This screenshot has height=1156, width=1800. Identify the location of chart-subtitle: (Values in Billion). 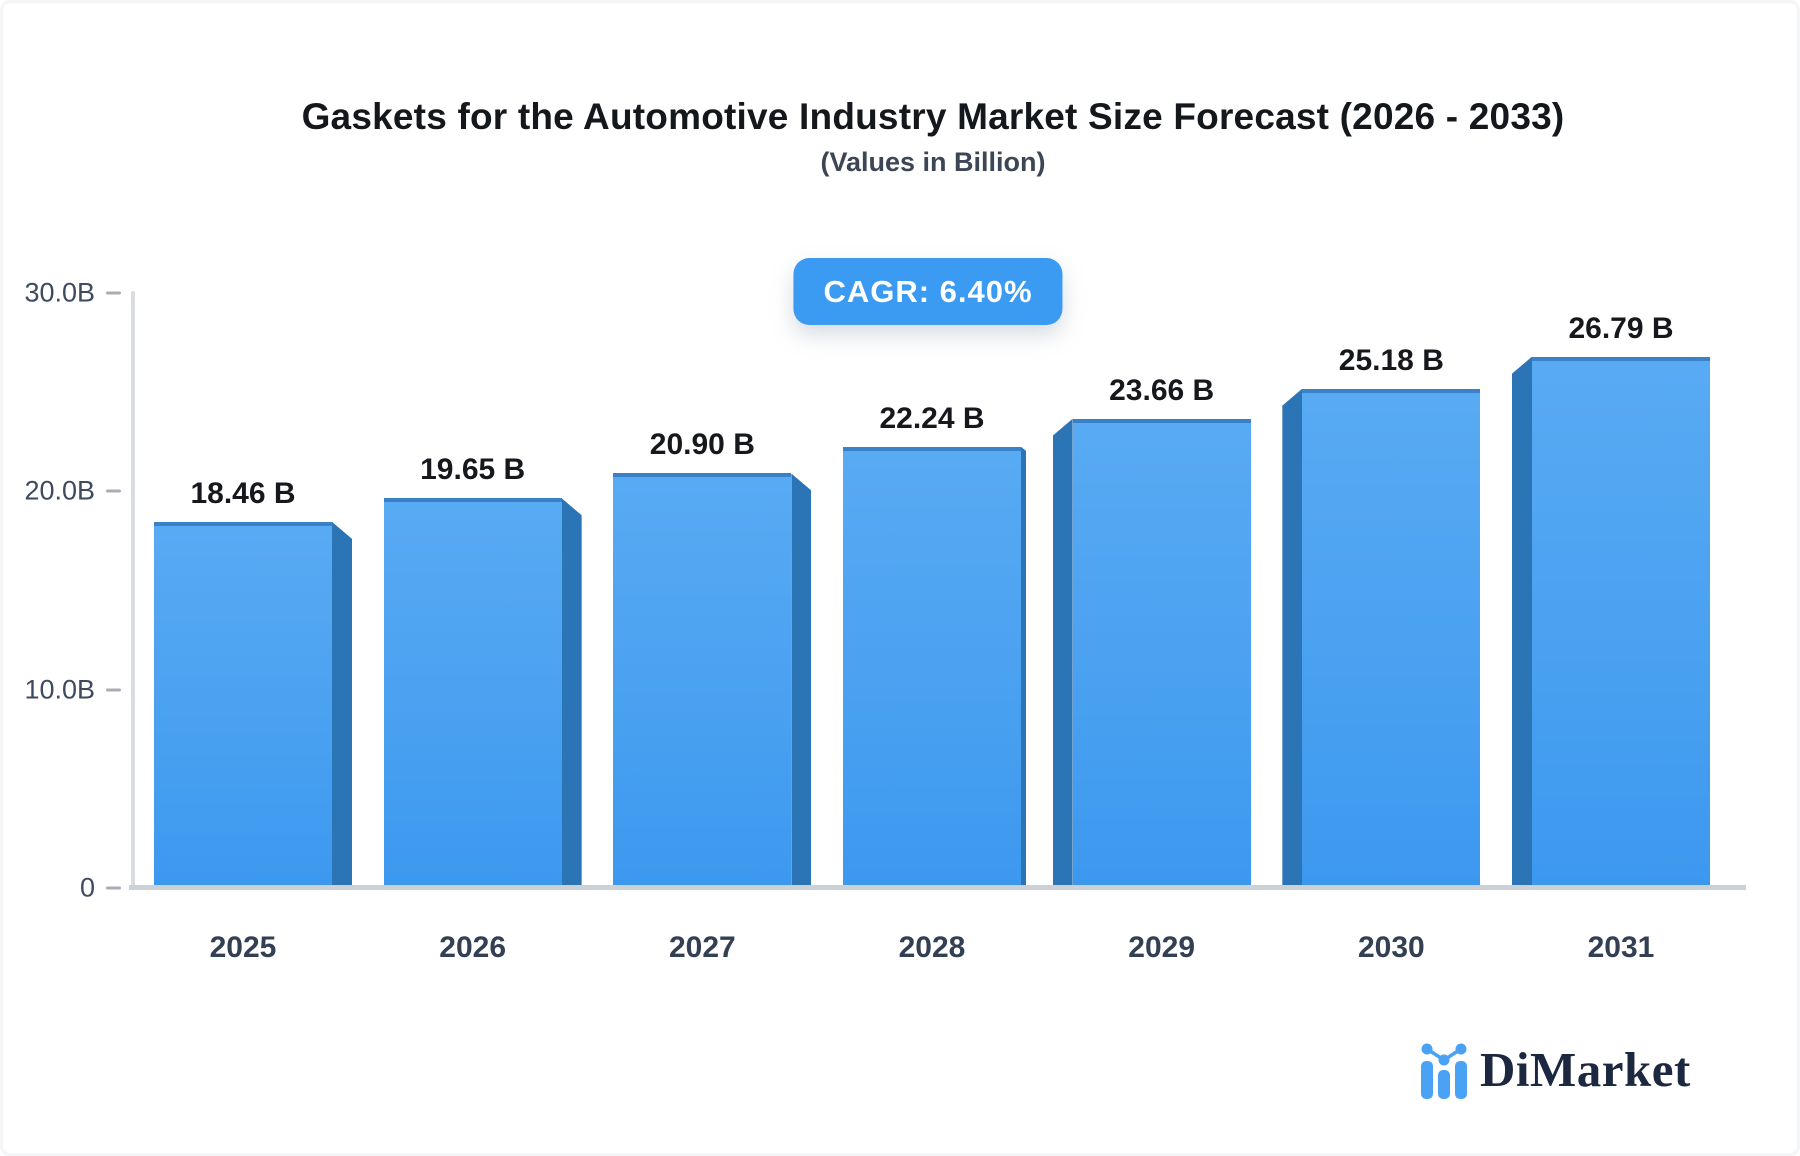
(933, 162).